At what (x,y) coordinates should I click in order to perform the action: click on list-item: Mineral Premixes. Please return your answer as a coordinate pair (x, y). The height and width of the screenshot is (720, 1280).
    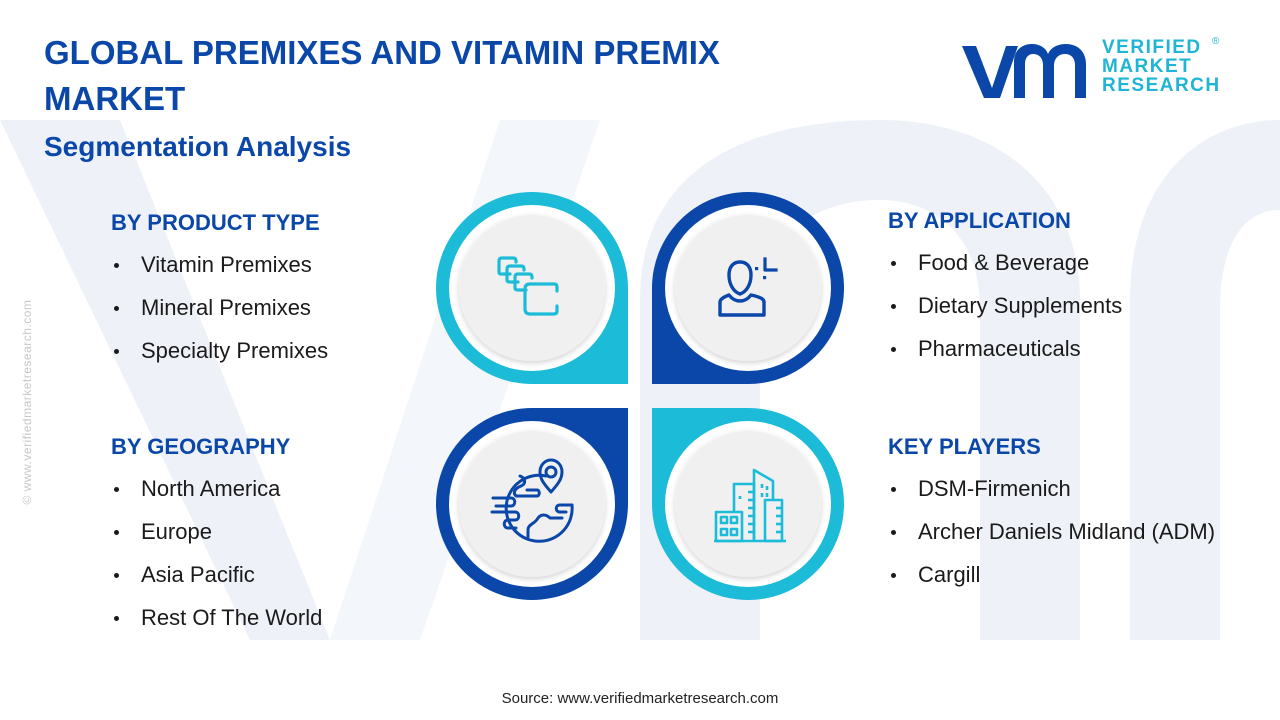
    Looking at the image, I should click on (219, 308).